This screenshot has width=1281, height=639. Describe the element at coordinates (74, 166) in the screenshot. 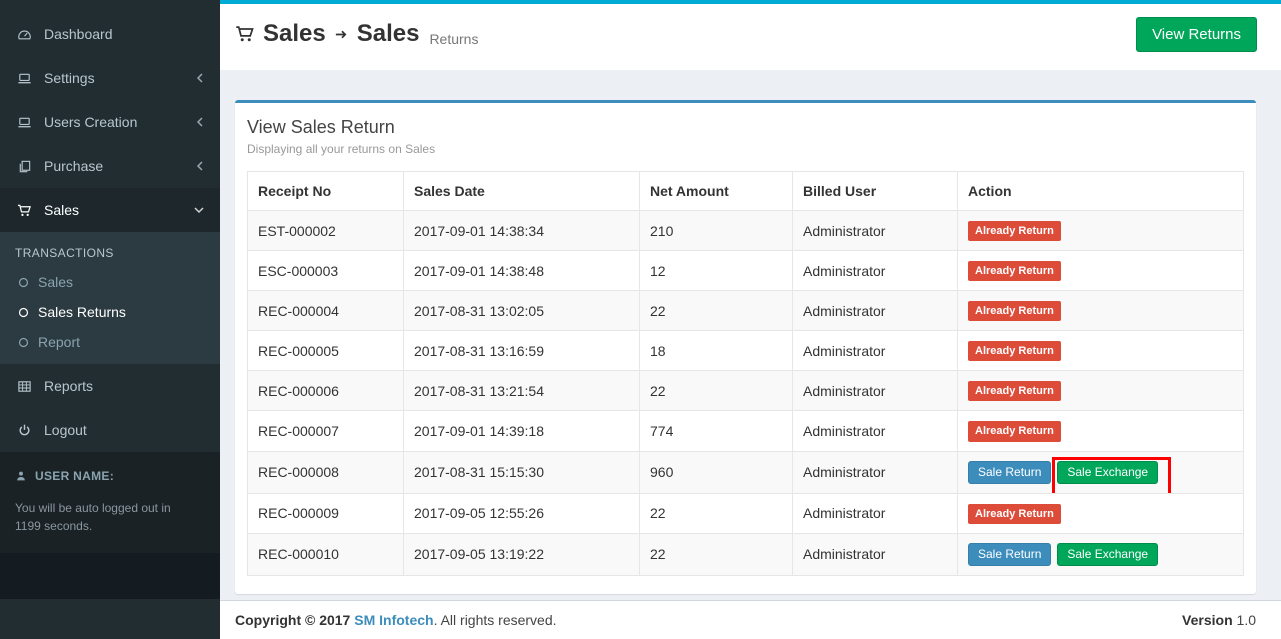

I see `sidebar-item-label: Purchase` at that location.